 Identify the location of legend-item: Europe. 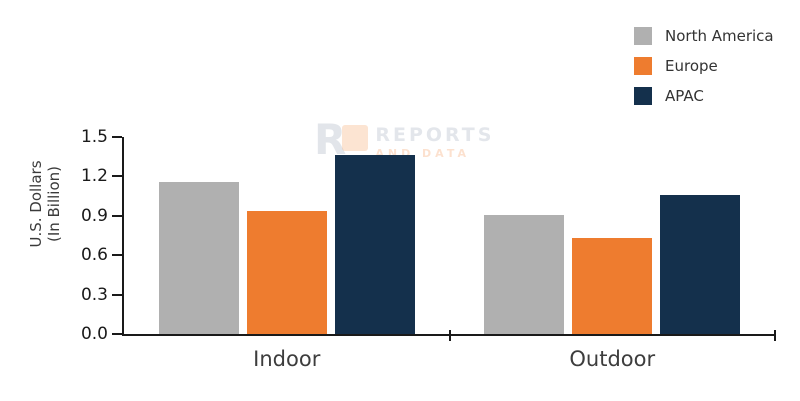
(704, 66).